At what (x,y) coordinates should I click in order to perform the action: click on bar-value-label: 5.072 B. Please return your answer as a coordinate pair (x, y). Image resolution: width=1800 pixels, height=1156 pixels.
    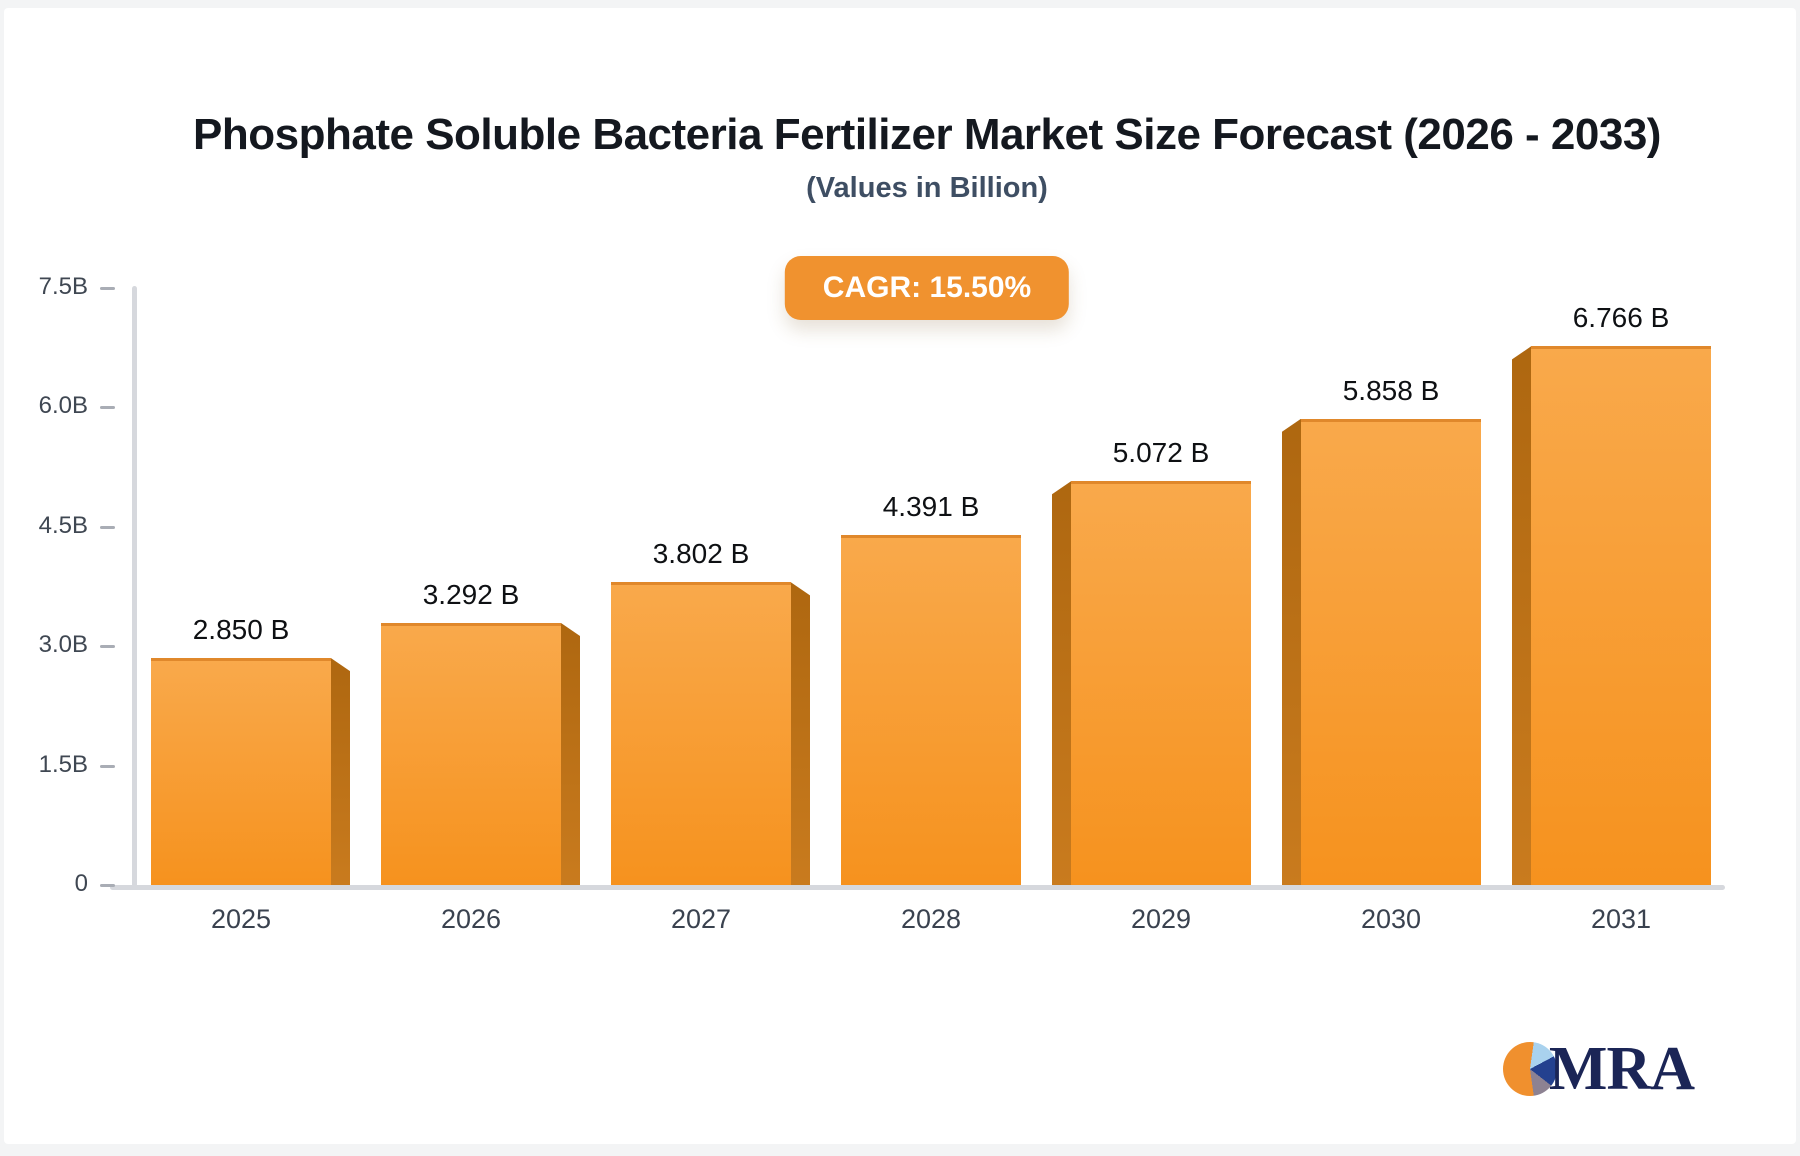
    Looking at the image, I should click on (1161, 453).